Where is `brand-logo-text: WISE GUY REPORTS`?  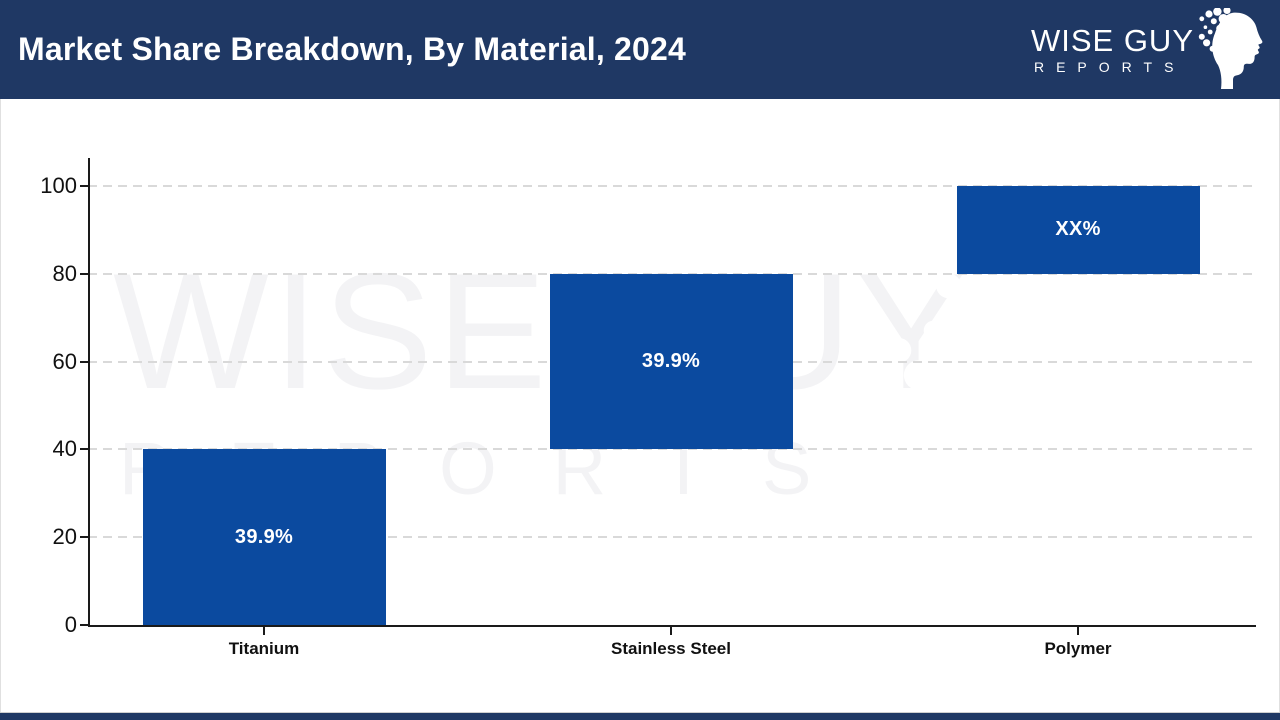
brand-logo-text: WISE GUY REPORTS is located at coordinates (1112, 50).